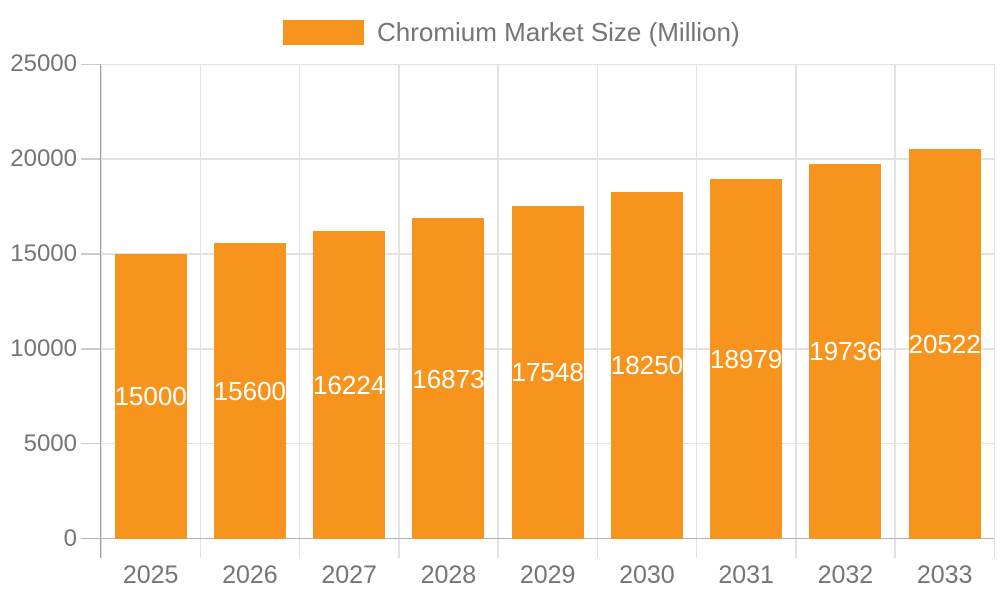  I want to click on bar-value-label: 16873, so click(448, 378).